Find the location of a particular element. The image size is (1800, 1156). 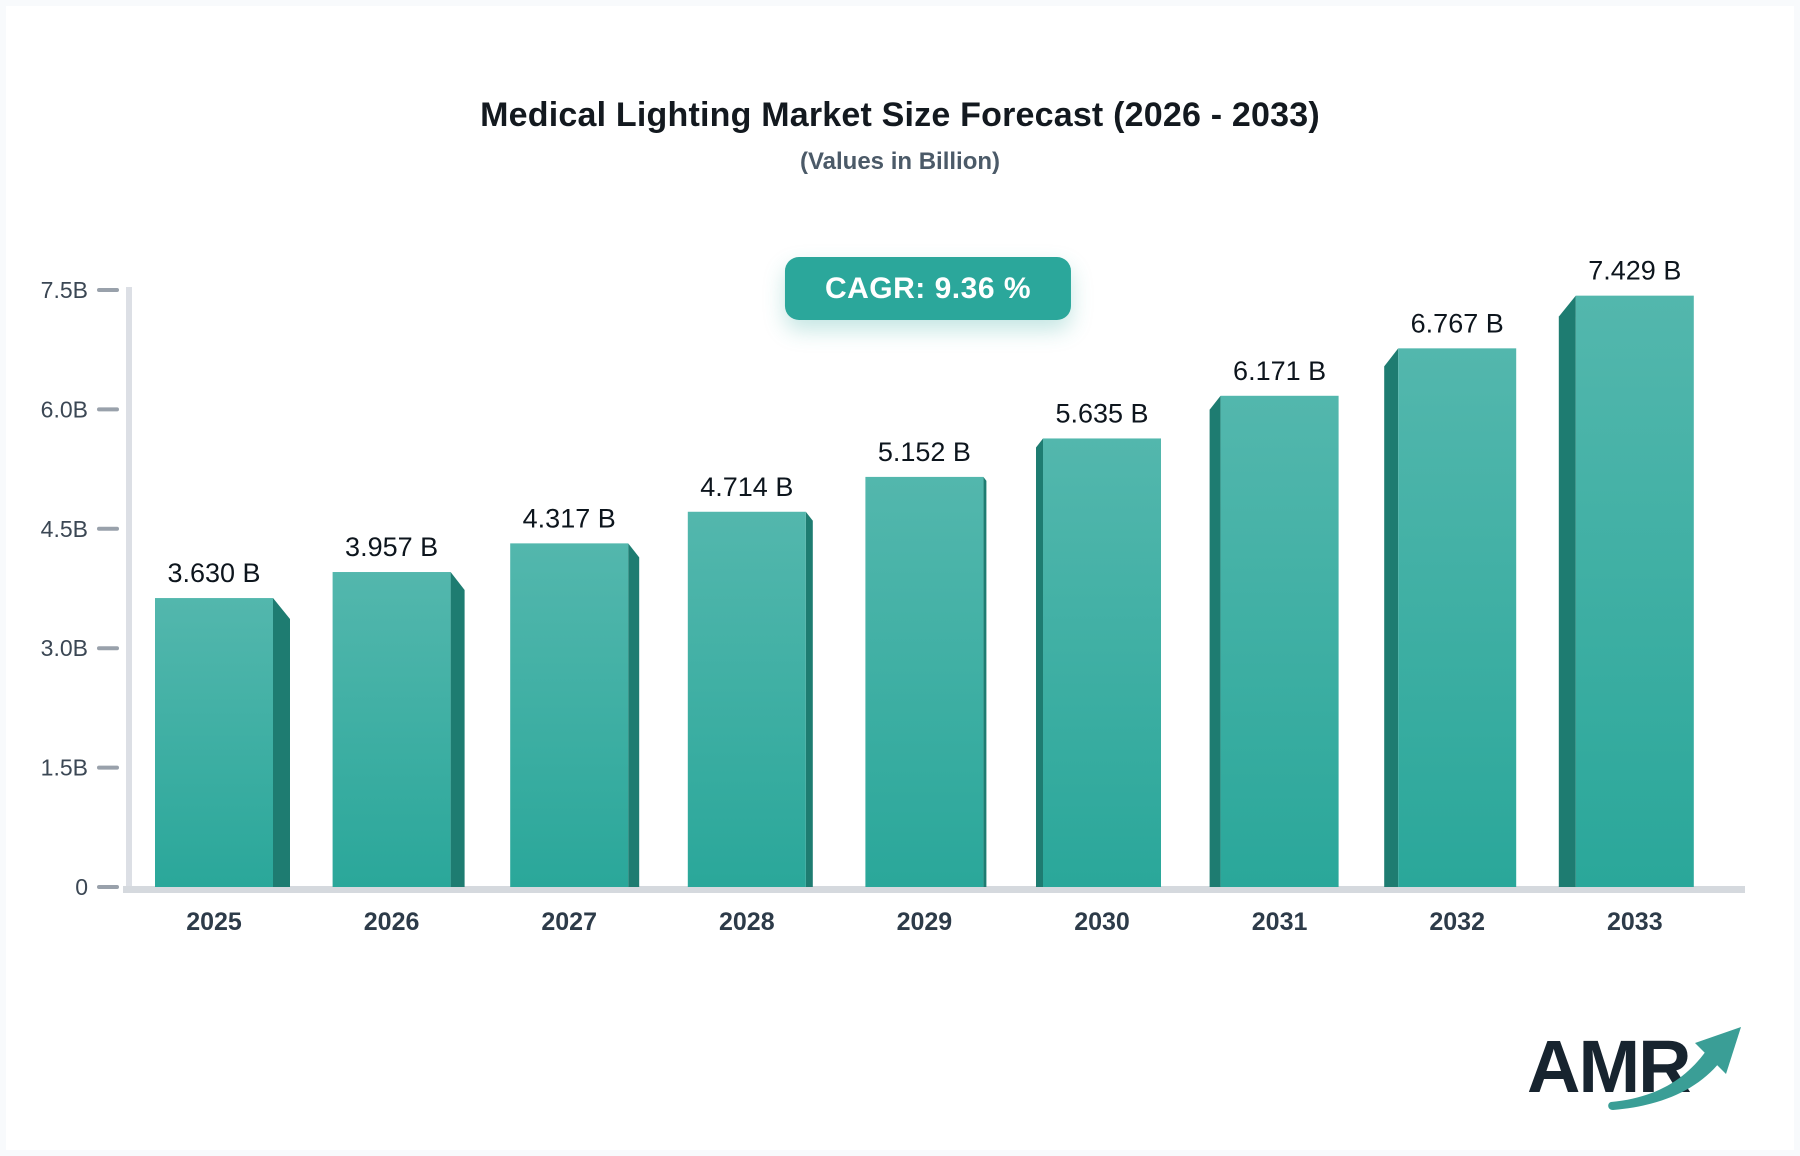

bar: 4.714 B 2028 is located at coordinates (750, 704).